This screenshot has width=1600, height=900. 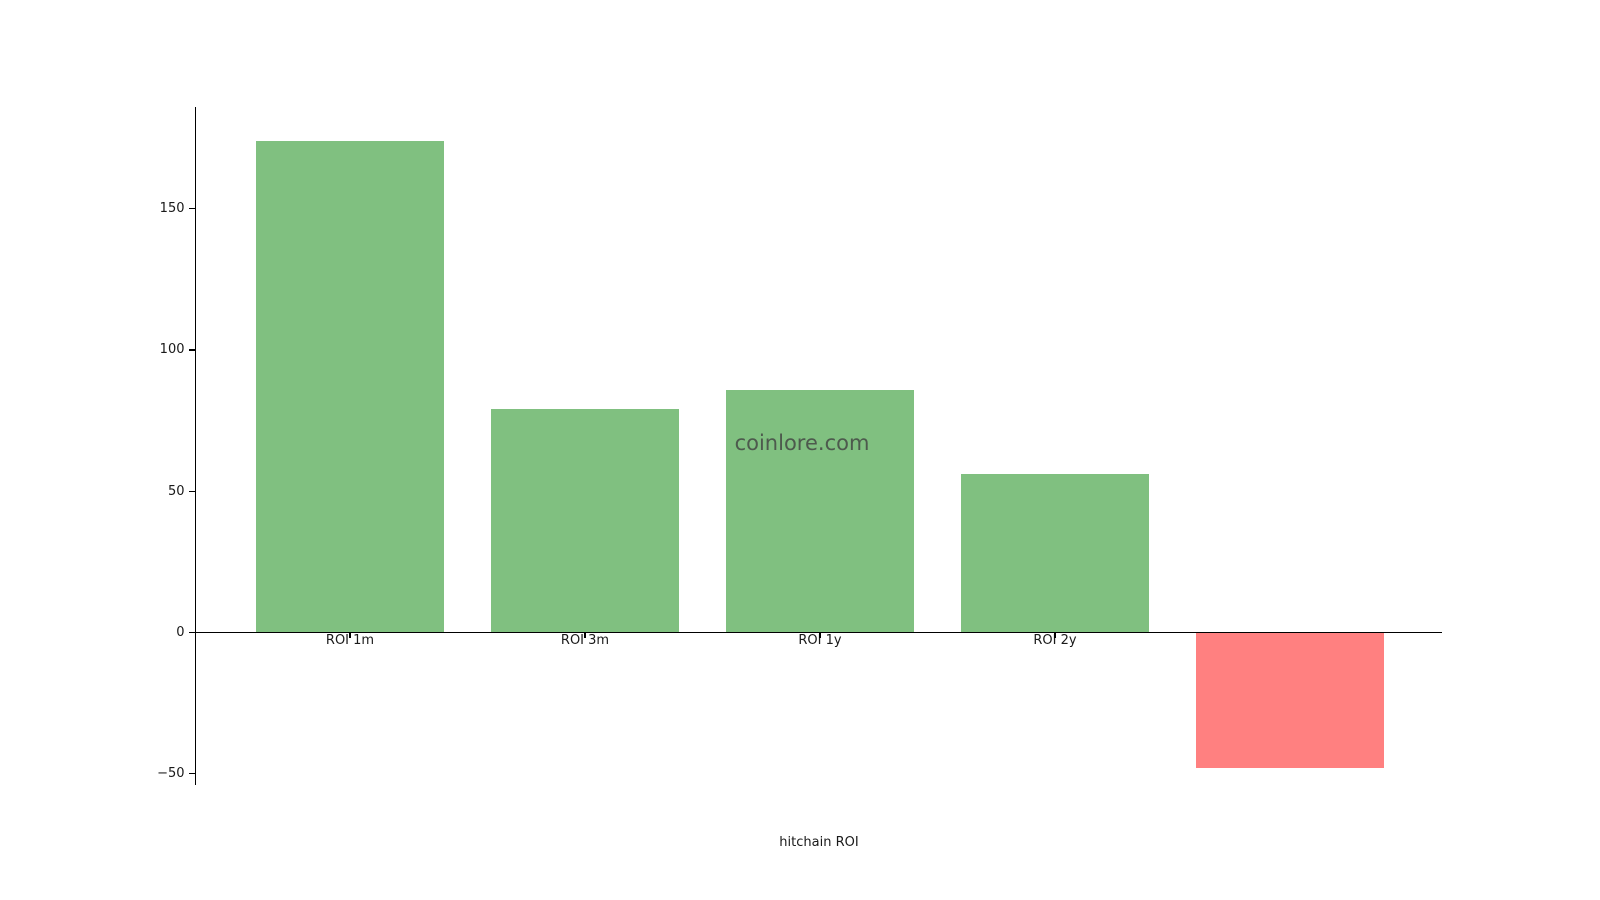 I want to click on bar-roi-3m, so click(x=585, y=521).